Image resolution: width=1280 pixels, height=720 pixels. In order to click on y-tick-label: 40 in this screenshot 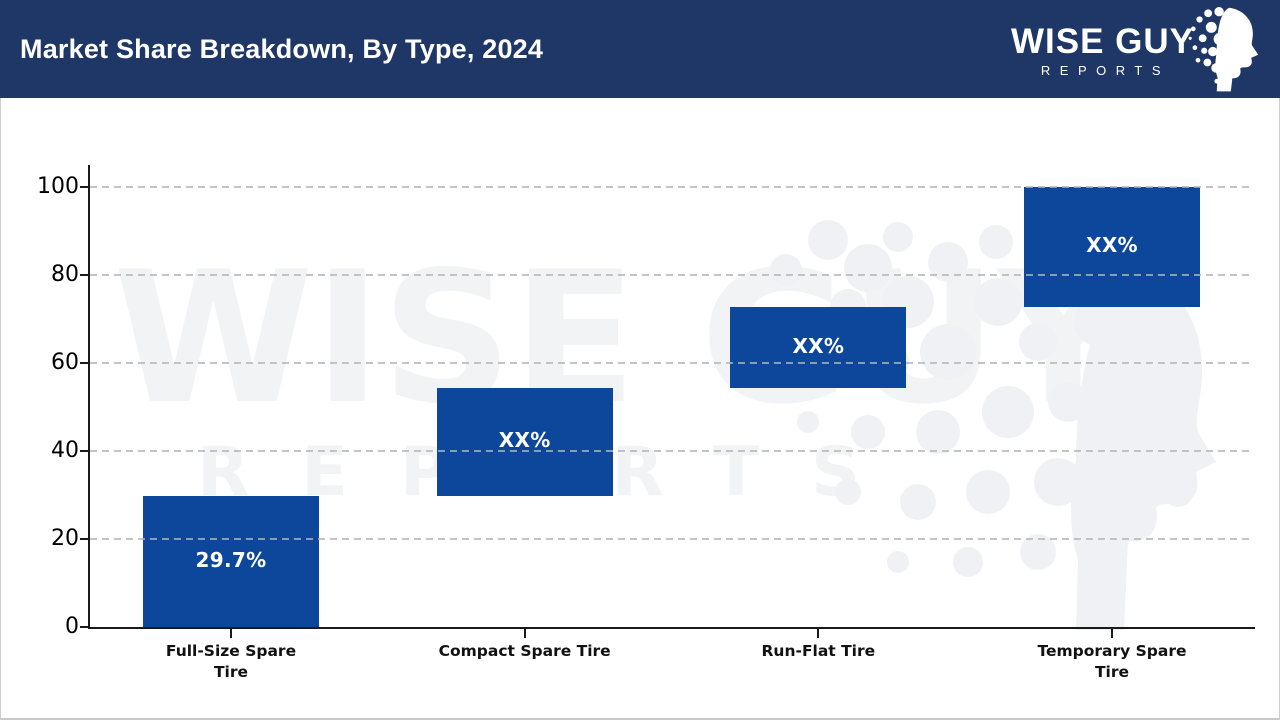, I will do `click(65, 450)`.